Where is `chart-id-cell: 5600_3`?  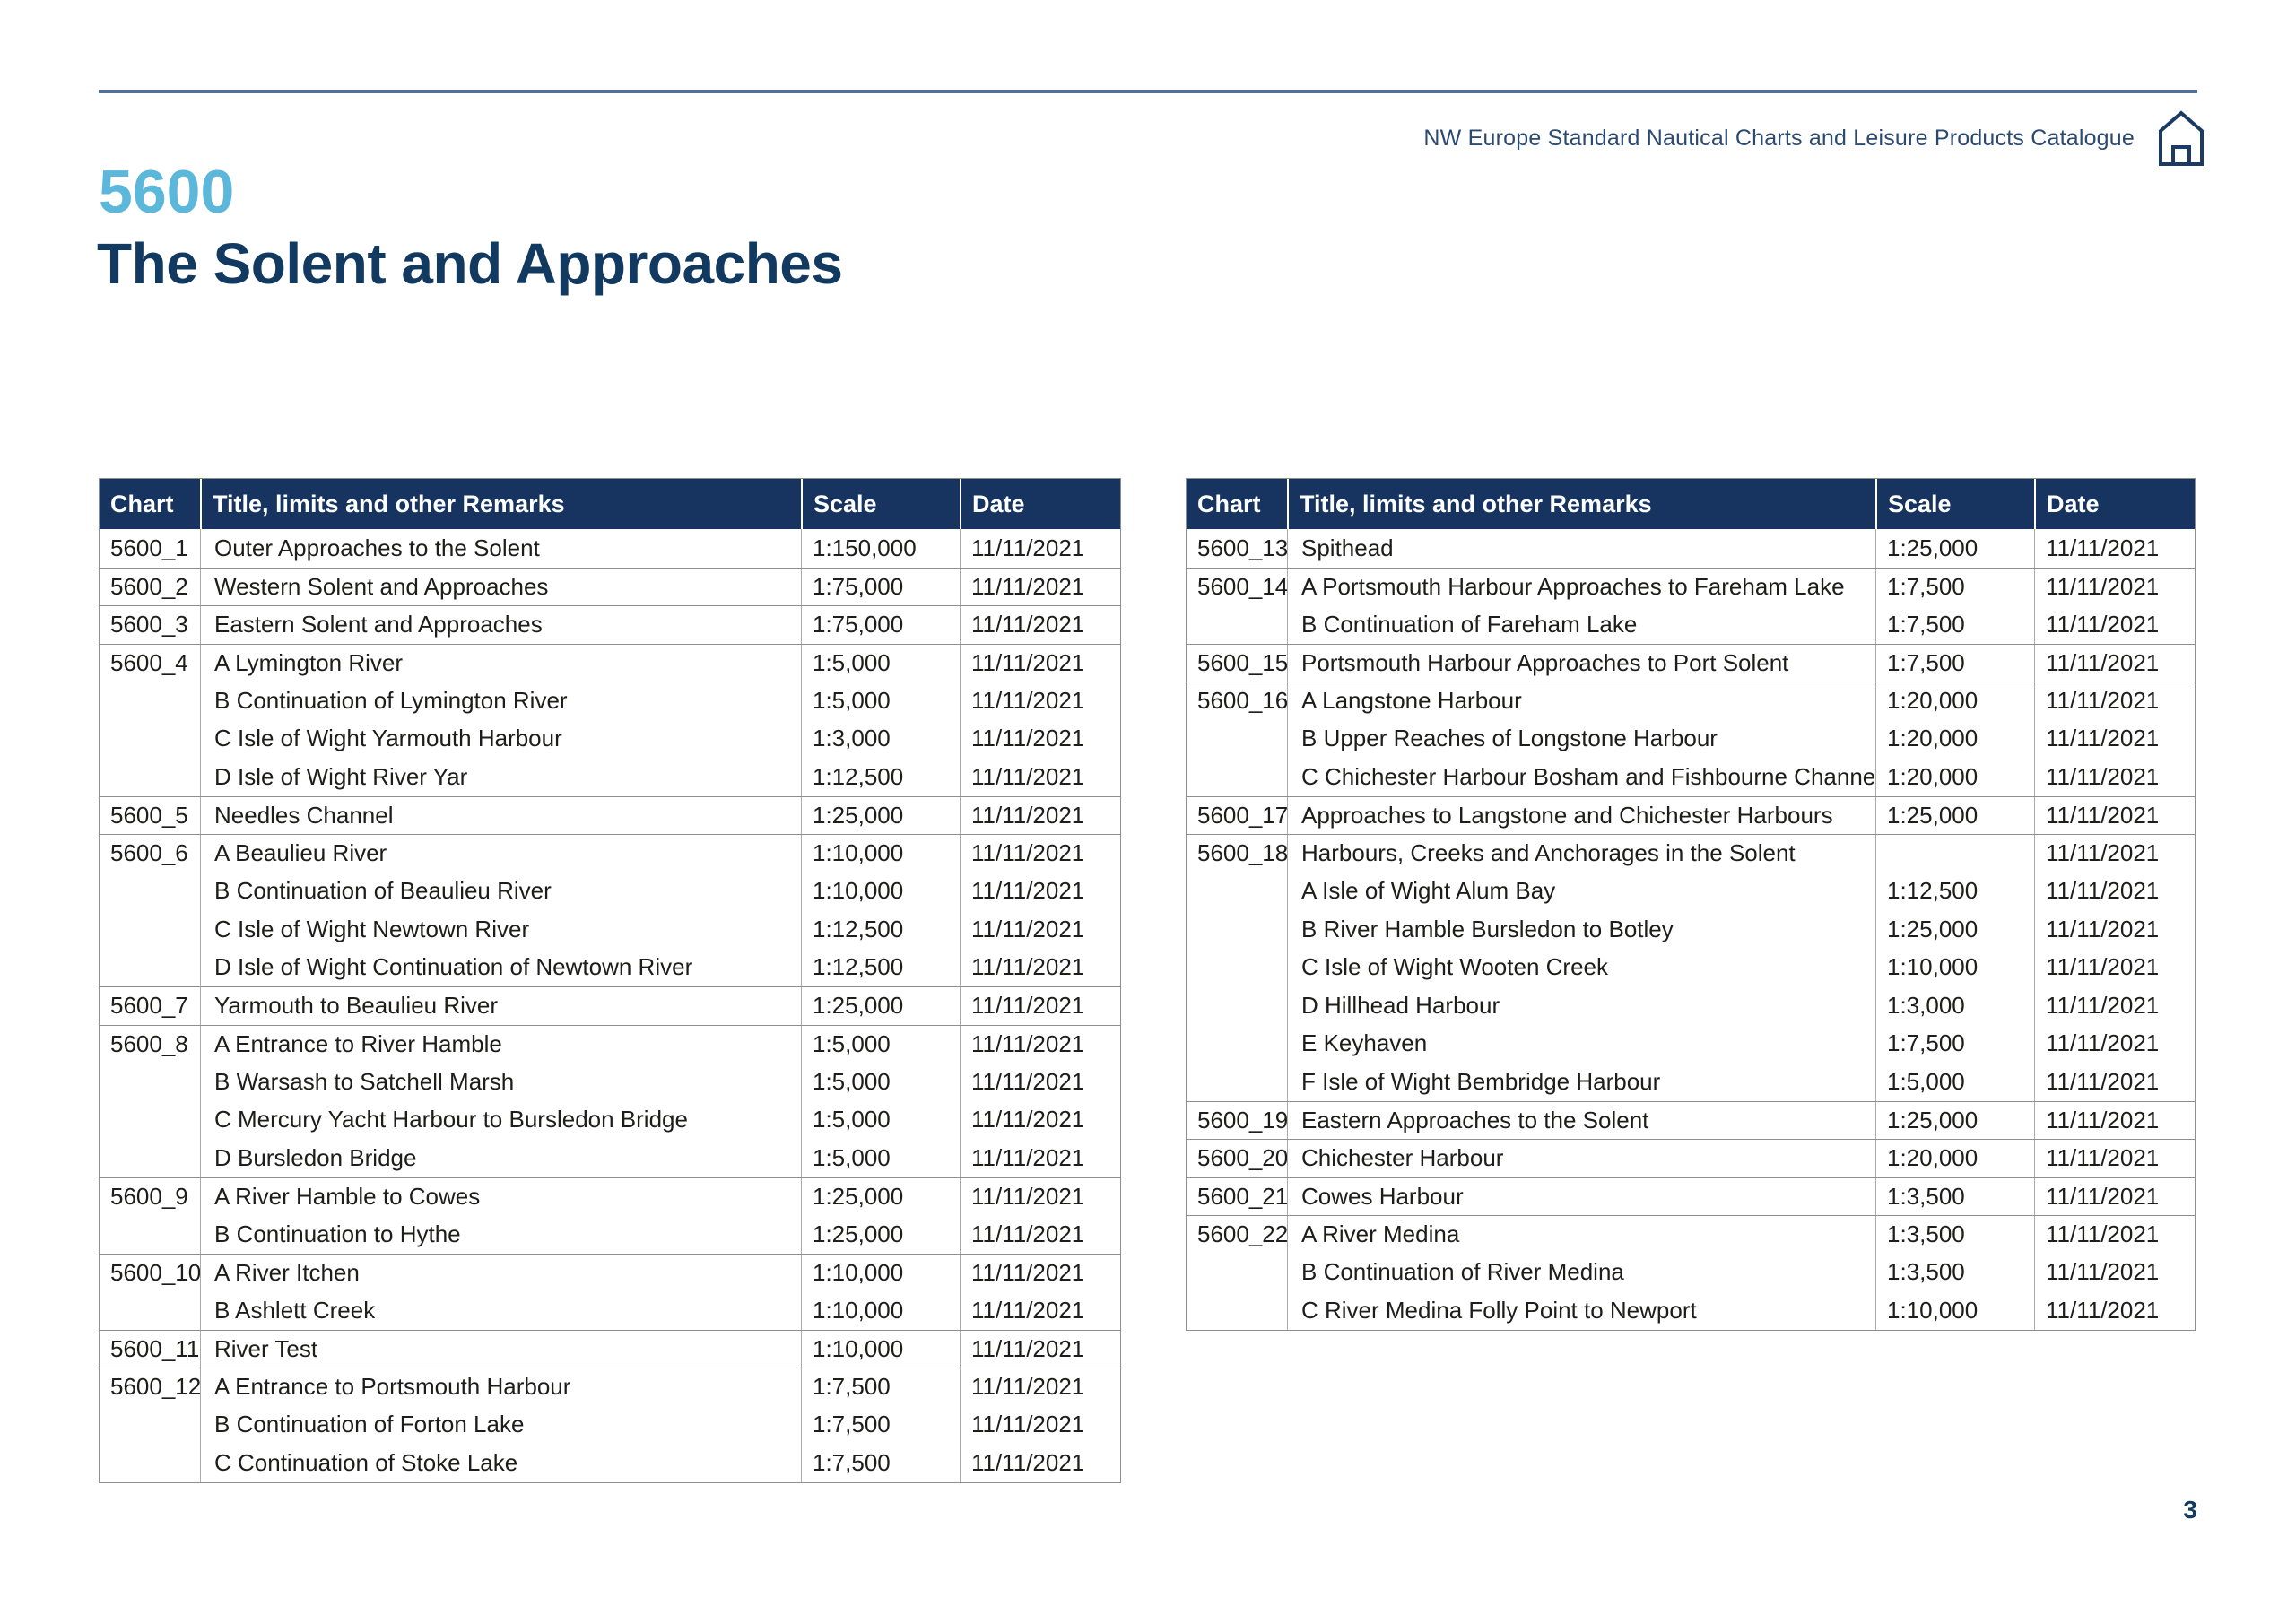 chart-id-cell: 5600_3 is located at coordinates (149, 624).